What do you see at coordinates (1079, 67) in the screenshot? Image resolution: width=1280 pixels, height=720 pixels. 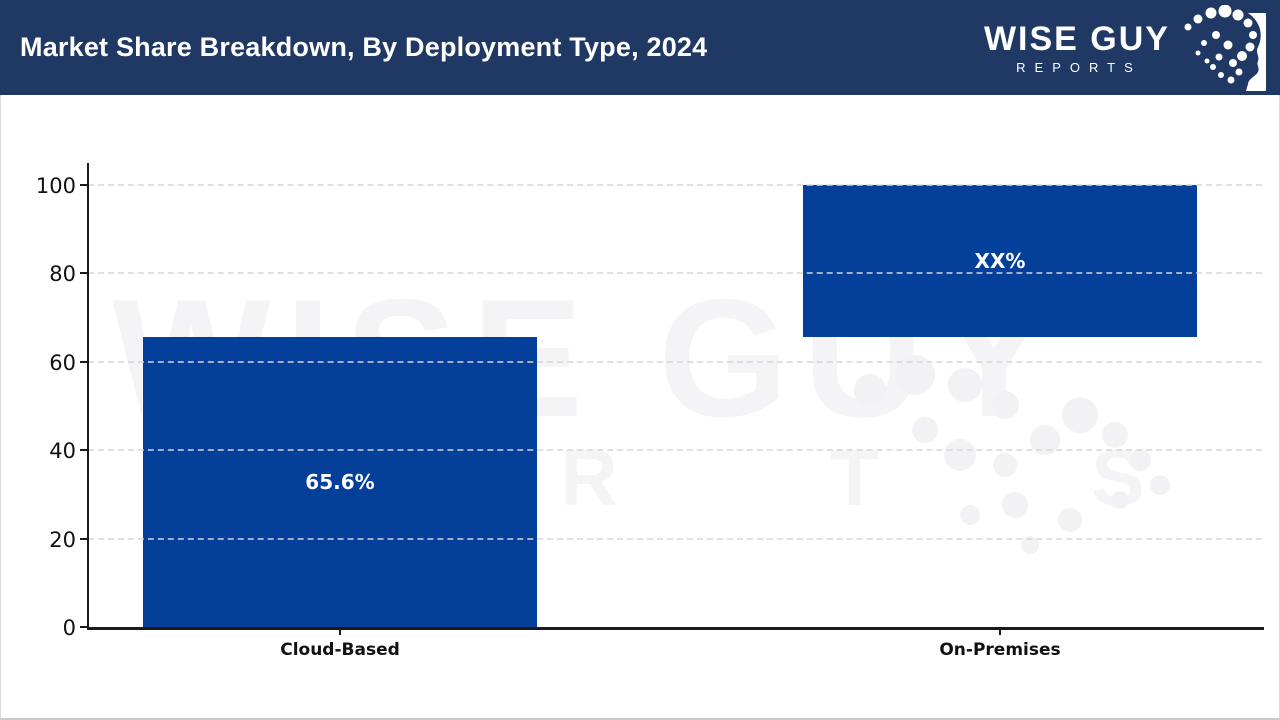 I see `logo-subtitle: REPORTS` at bounding box center [1079, 67].